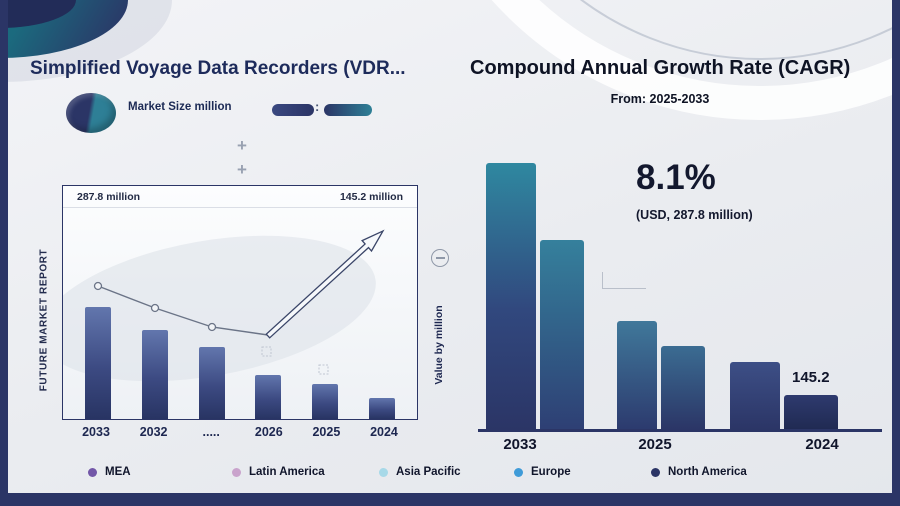 The image size is (900, 506). What do you see at coordinates (707, 472) in the screenshot?
I see `legend-label: North America` at bounding box center [707, 472].